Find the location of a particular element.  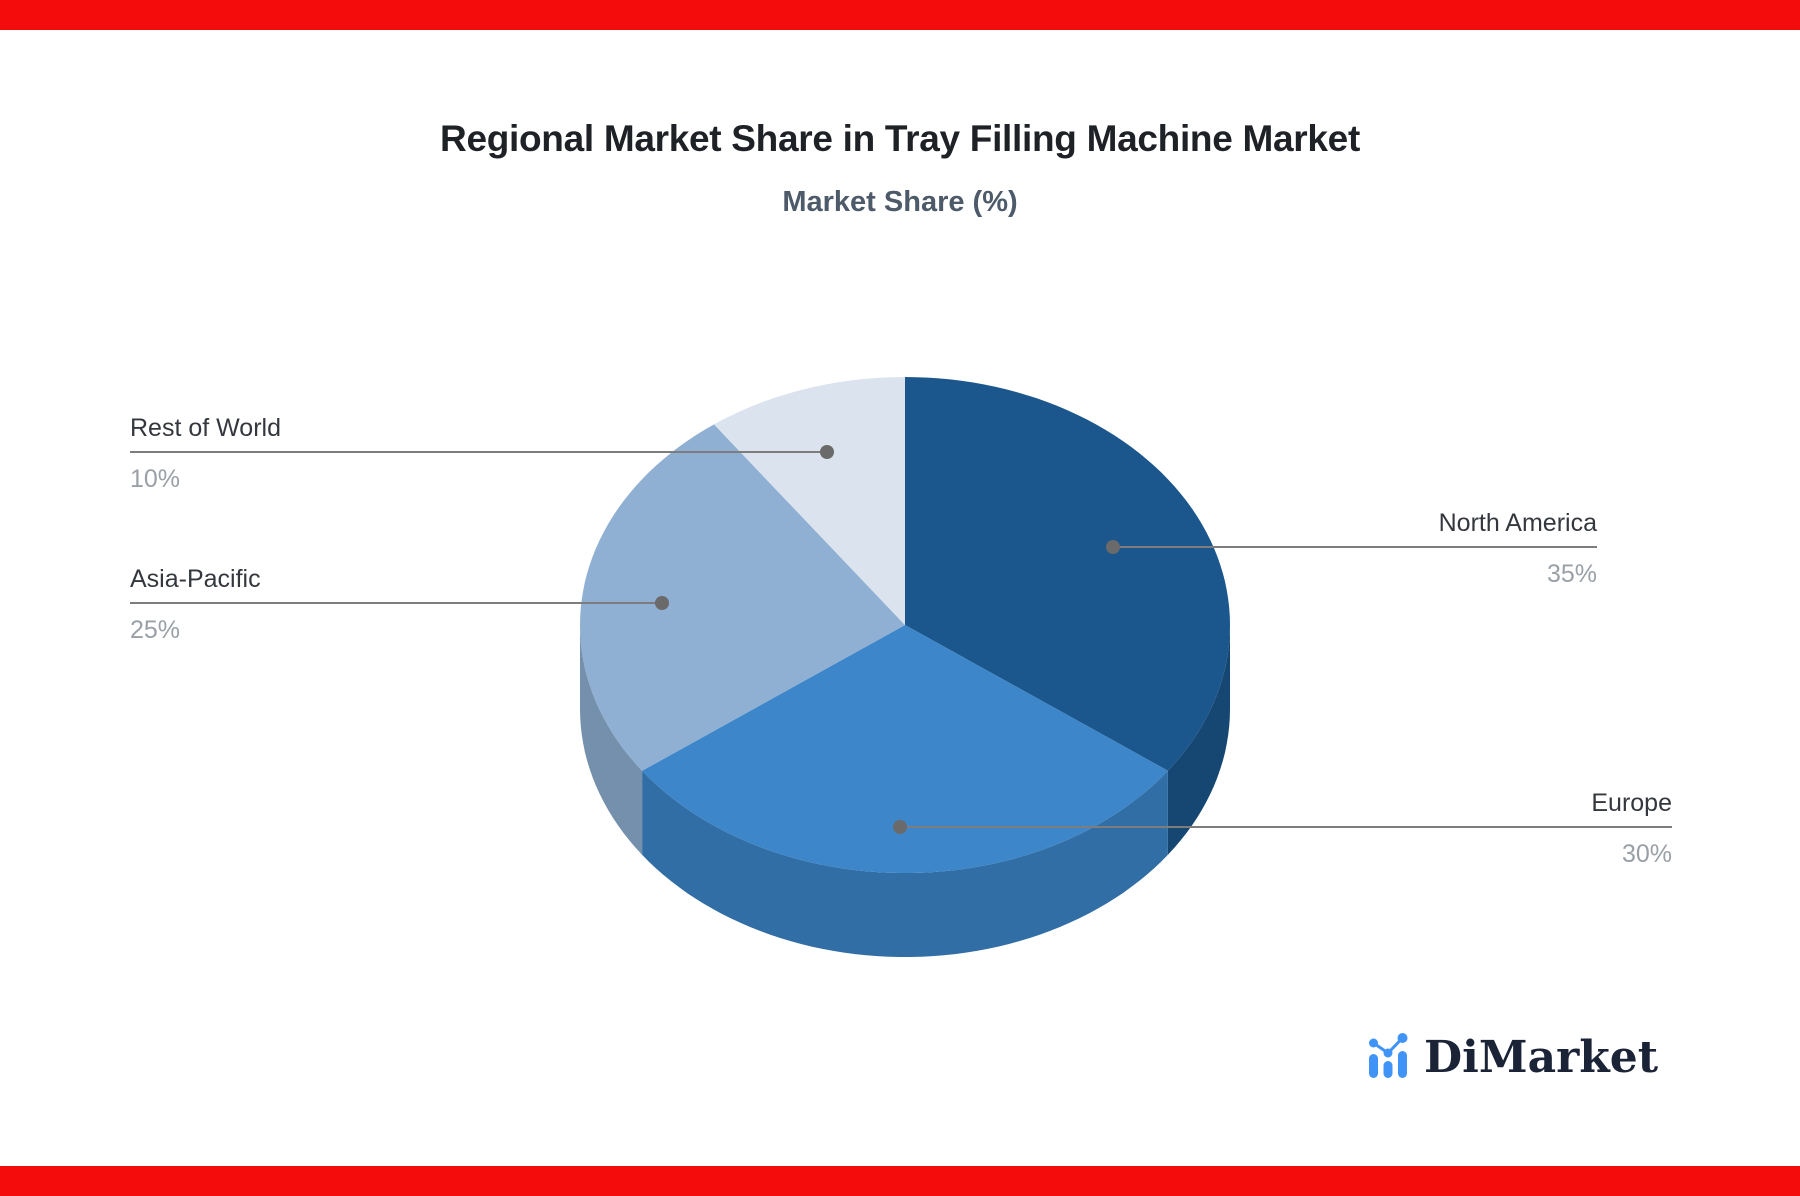

slice-value: 30% is located at coordinates (1646, 854).